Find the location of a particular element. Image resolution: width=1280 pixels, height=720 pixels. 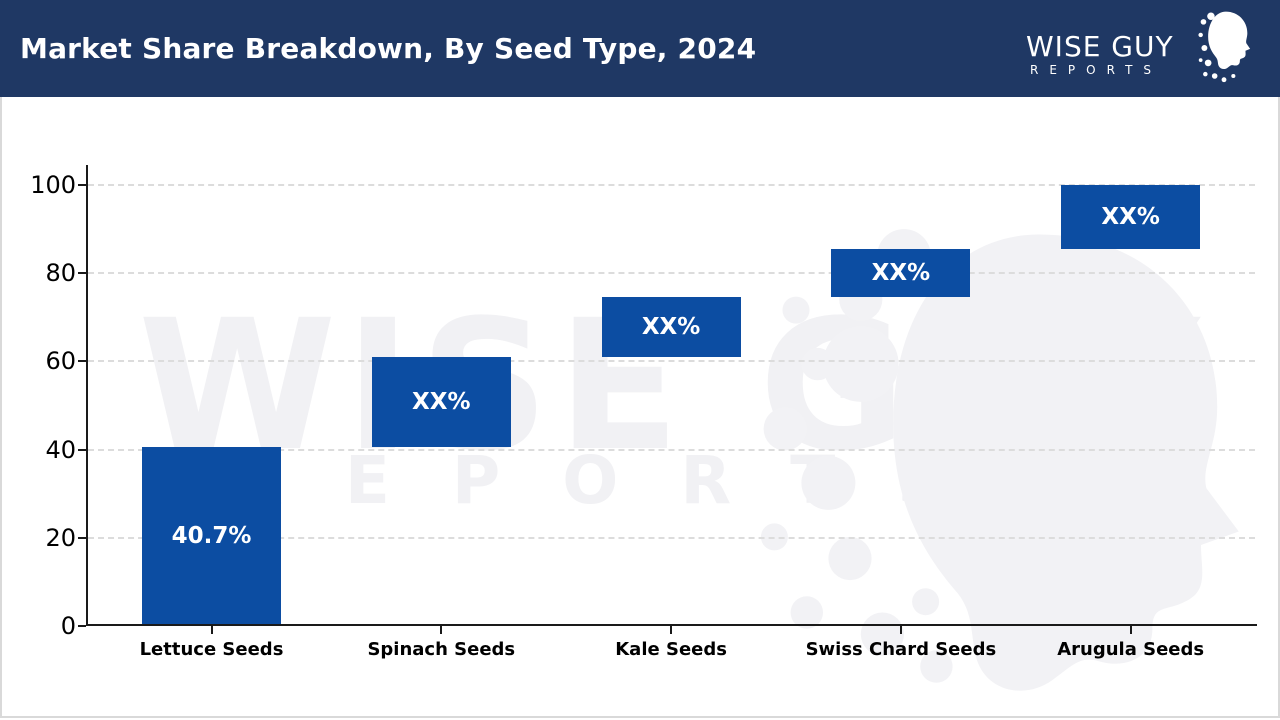

xtick-label: Arugula Seeds is located at coordinates (1131, 649).